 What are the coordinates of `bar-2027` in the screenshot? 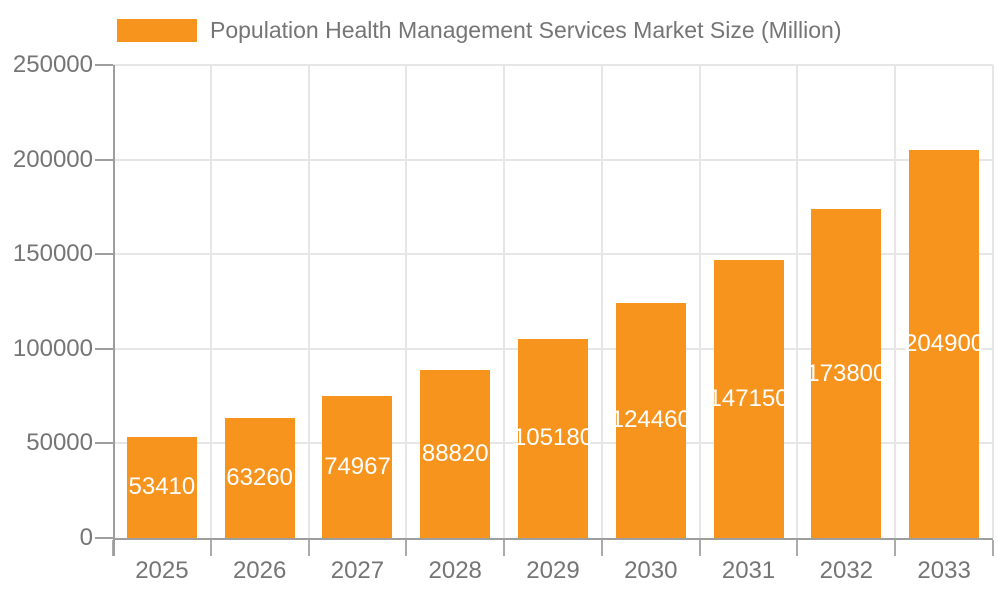 It's located at (357, 467).